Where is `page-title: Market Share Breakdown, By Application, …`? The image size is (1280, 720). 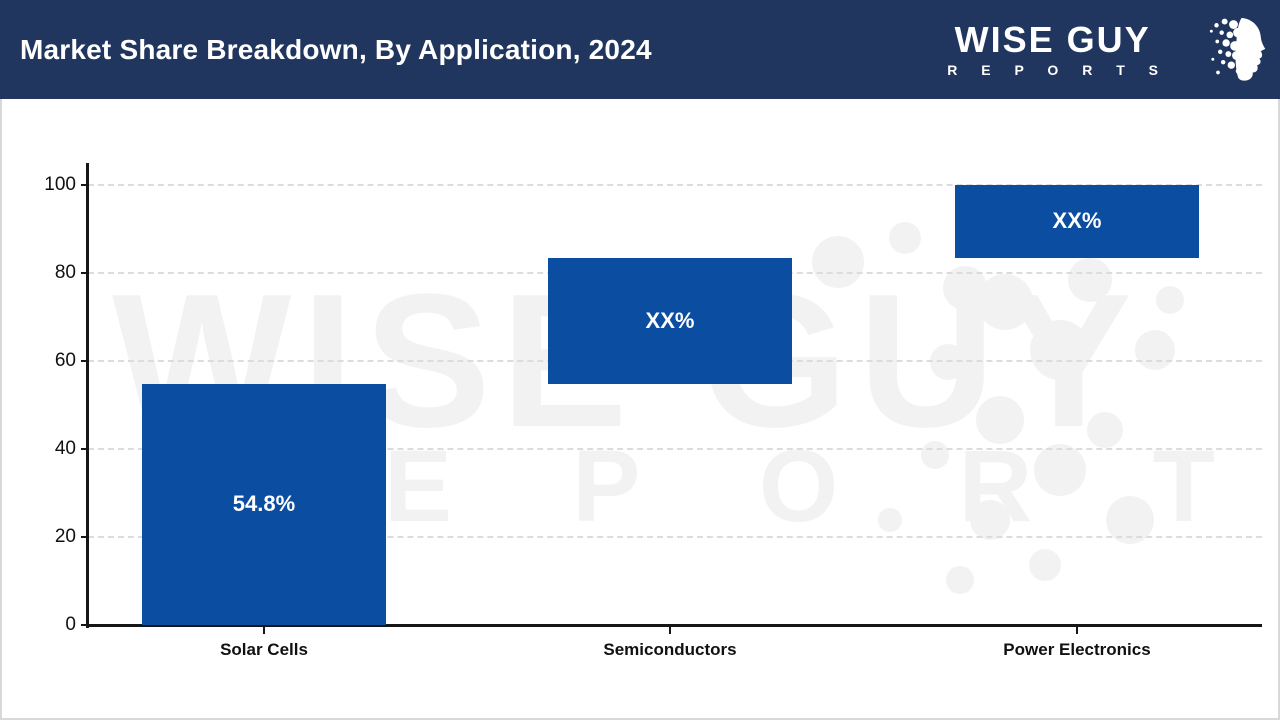
page-title: Market Share Breakdown, By Application, … is located at coordinates (336, 49).